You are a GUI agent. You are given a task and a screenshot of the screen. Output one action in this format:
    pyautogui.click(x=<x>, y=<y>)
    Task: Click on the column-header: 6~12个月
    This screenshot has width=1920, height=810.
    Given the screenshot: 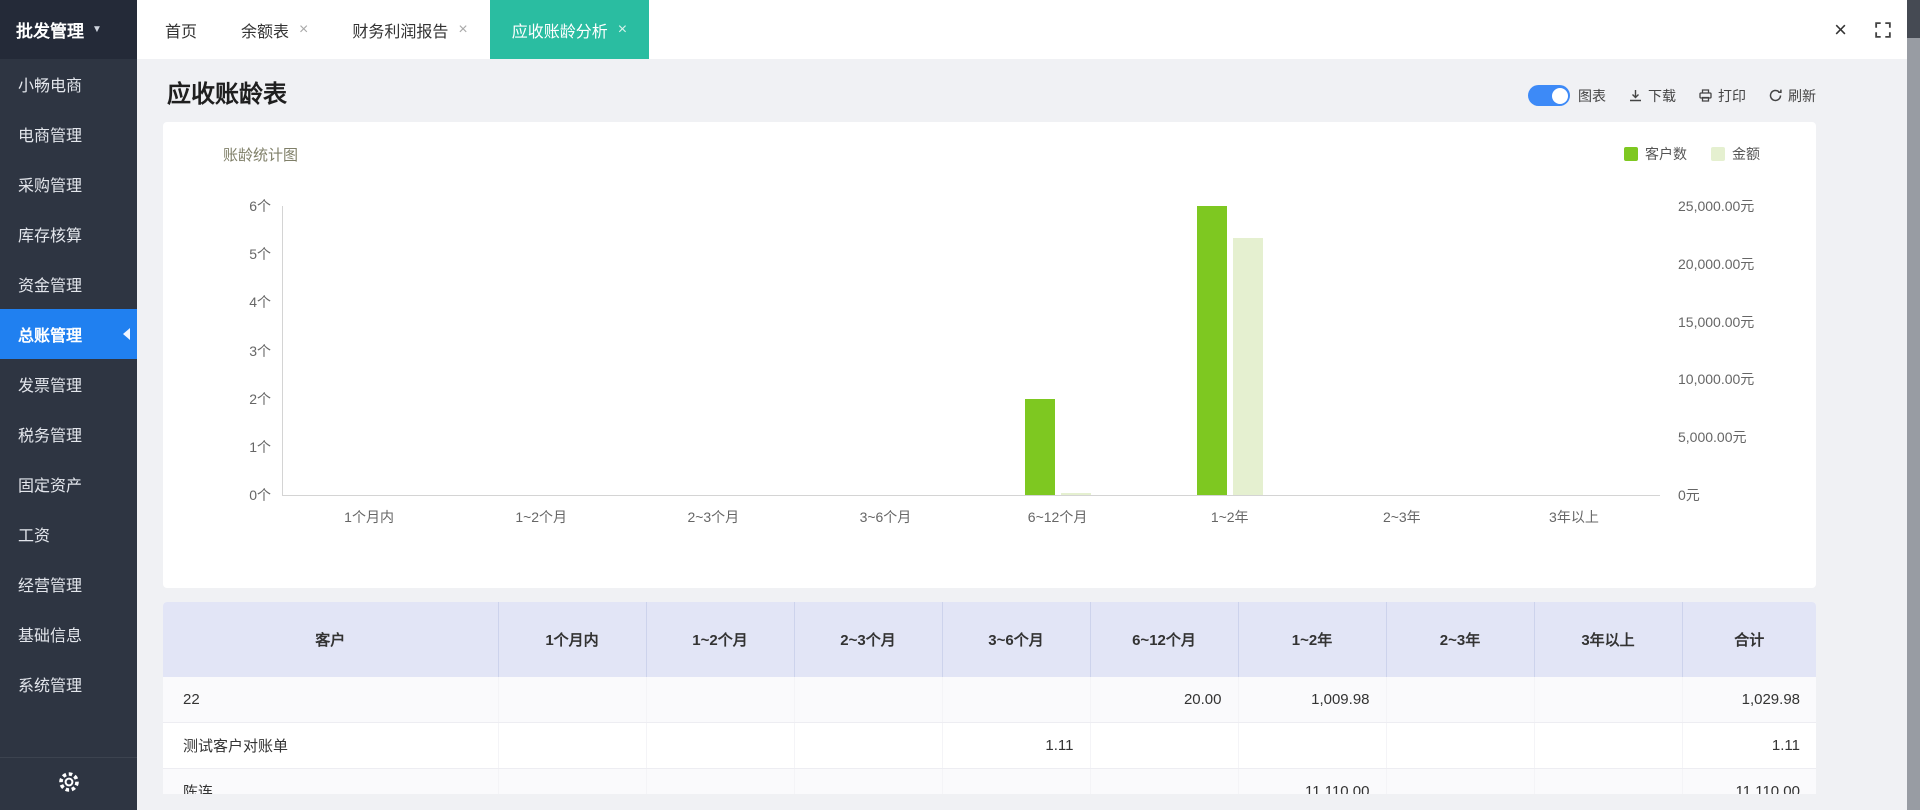 What is the action you would take?
    pyautogui.click(x=1164, y=639)
    